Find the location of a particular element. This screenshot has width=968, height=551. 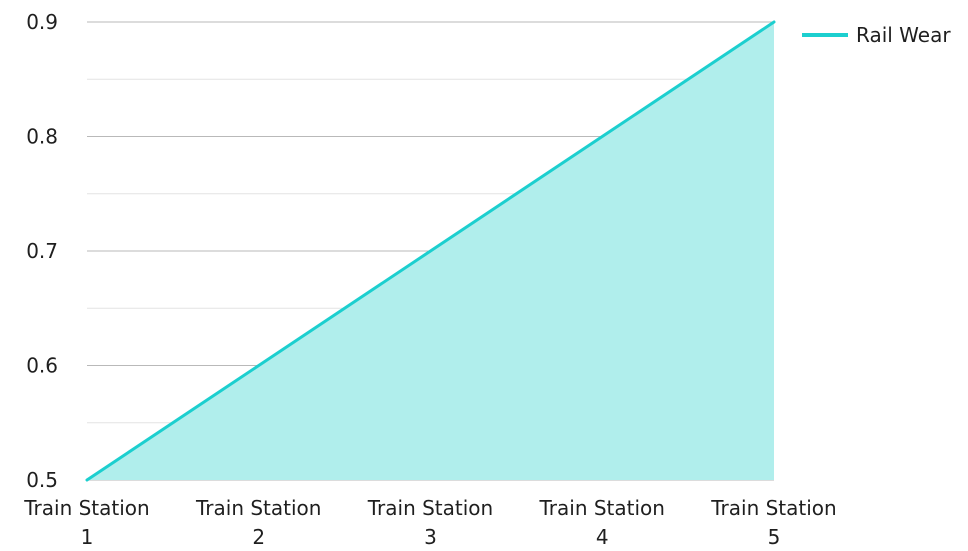

x-tick-label: Train Station 3 is located at coordinates (430, 522).